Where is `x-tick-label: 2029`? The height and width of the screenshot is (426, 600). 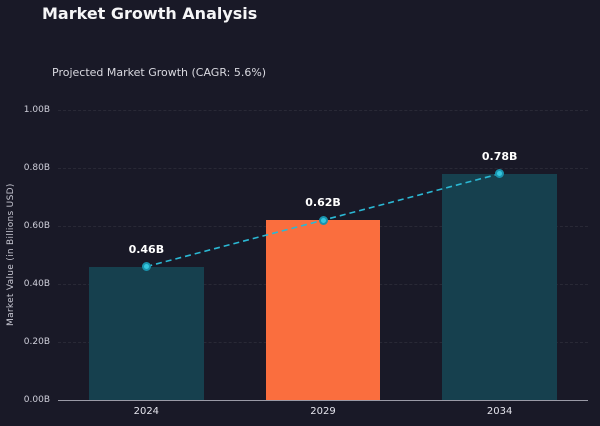 x-tick-label: 2029 is located at coordinates (323, 411).